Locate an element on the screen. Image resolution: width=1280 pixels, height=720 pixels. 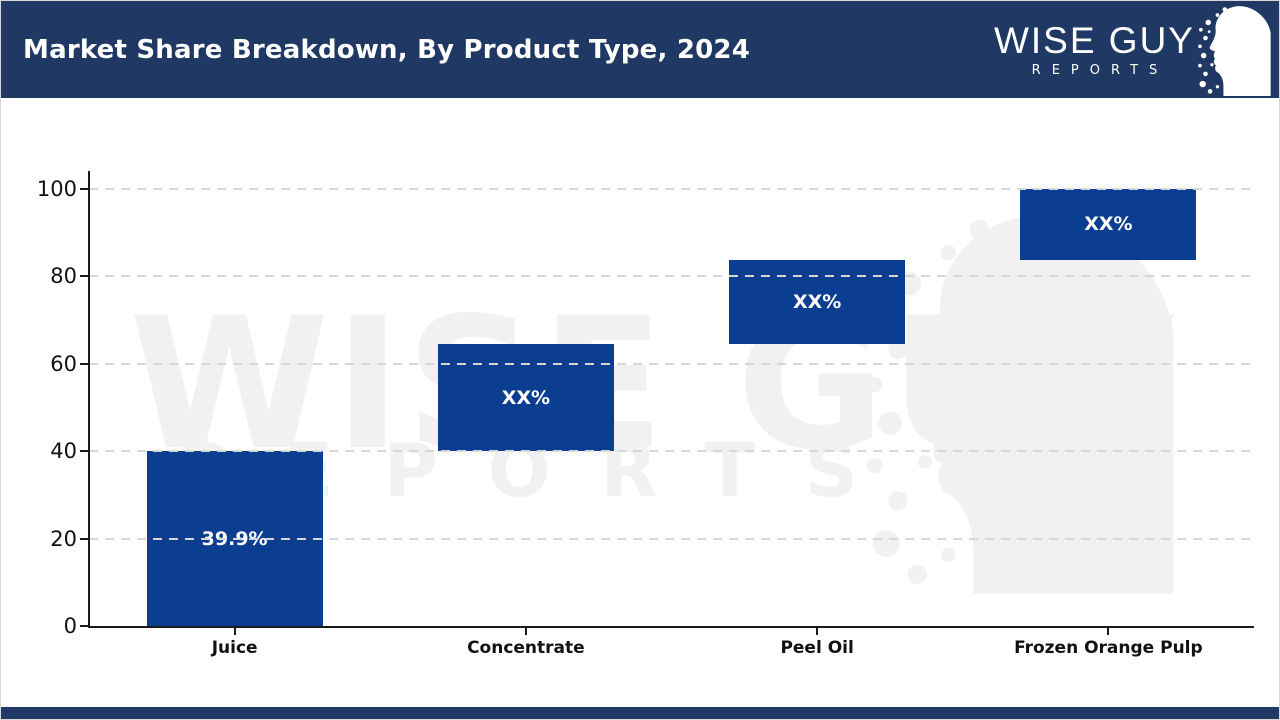
y-tick-label: 80 is located at coordinates (63, 276).